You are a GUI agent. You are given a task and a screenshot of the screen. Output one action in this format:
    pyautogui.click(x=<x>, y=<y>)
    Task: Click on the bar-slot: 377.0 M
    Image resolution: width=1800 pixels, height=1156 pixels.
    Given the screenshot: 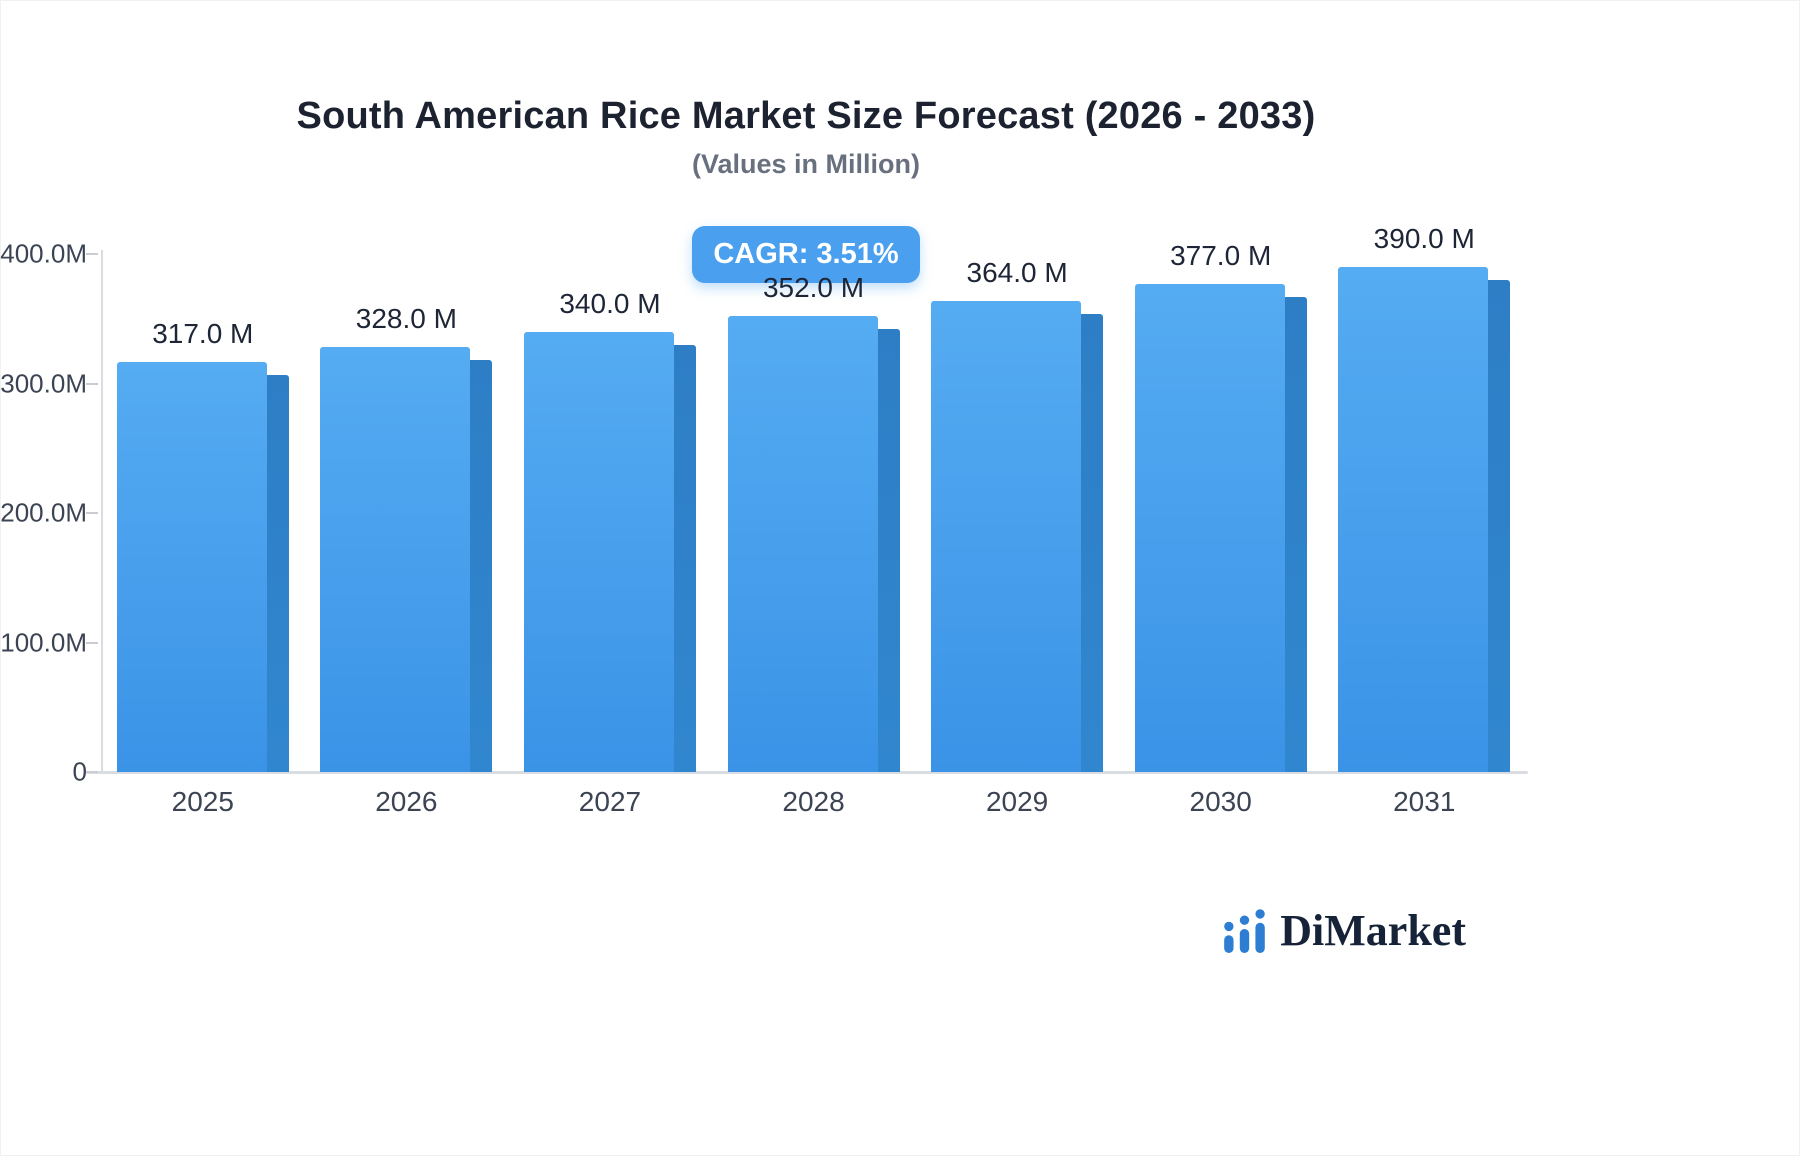 What is the action you would take?
    pyautogui.click(x=1221, y=506)
    